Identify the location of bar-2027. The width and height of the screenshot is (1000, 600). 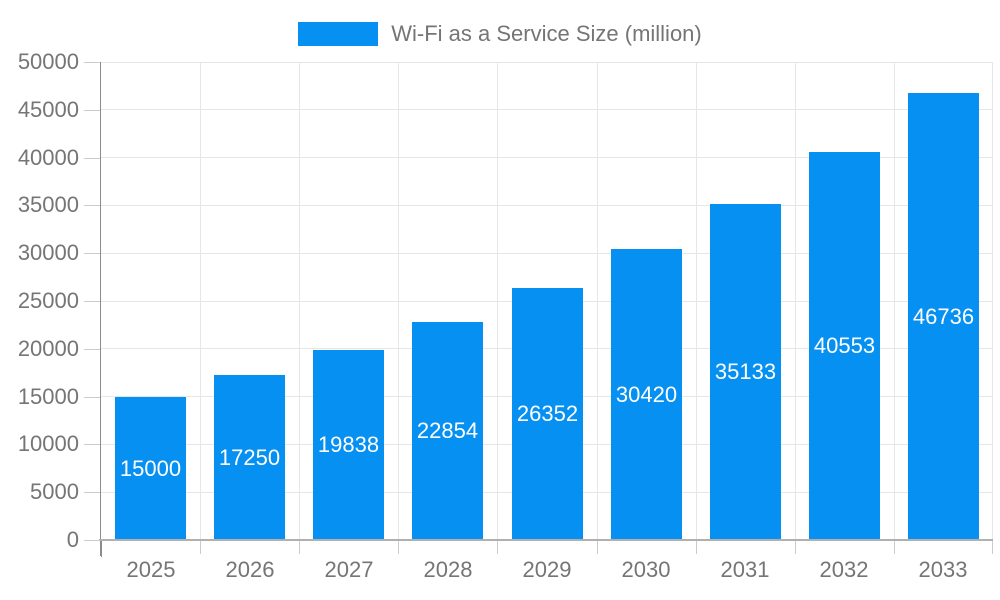
(348, 445).